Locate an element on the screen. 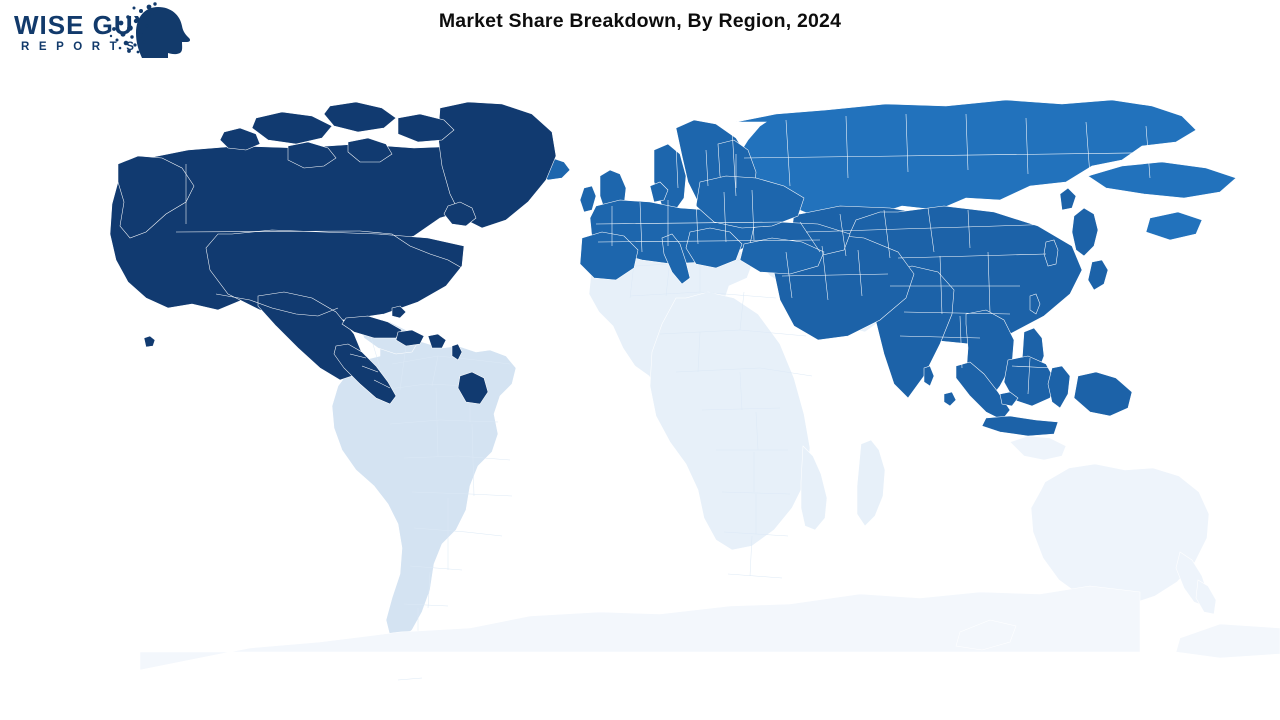  region-europe is located at coordinates (681, 202).